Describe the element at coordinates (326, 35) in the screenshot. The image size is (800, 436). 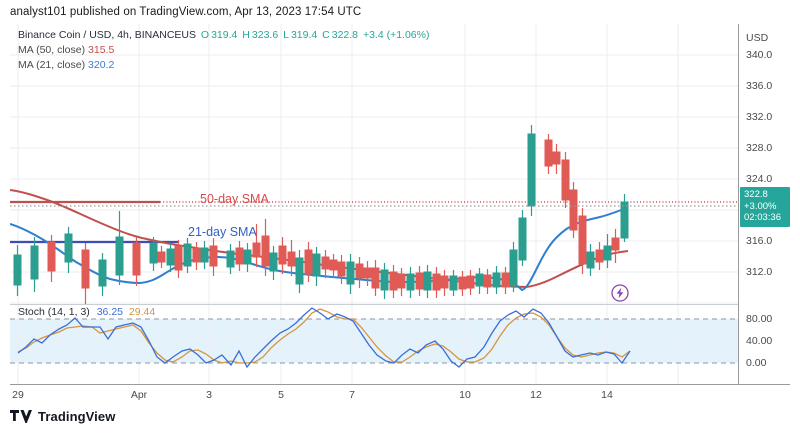
I see `legend-close-label: C` at that location.